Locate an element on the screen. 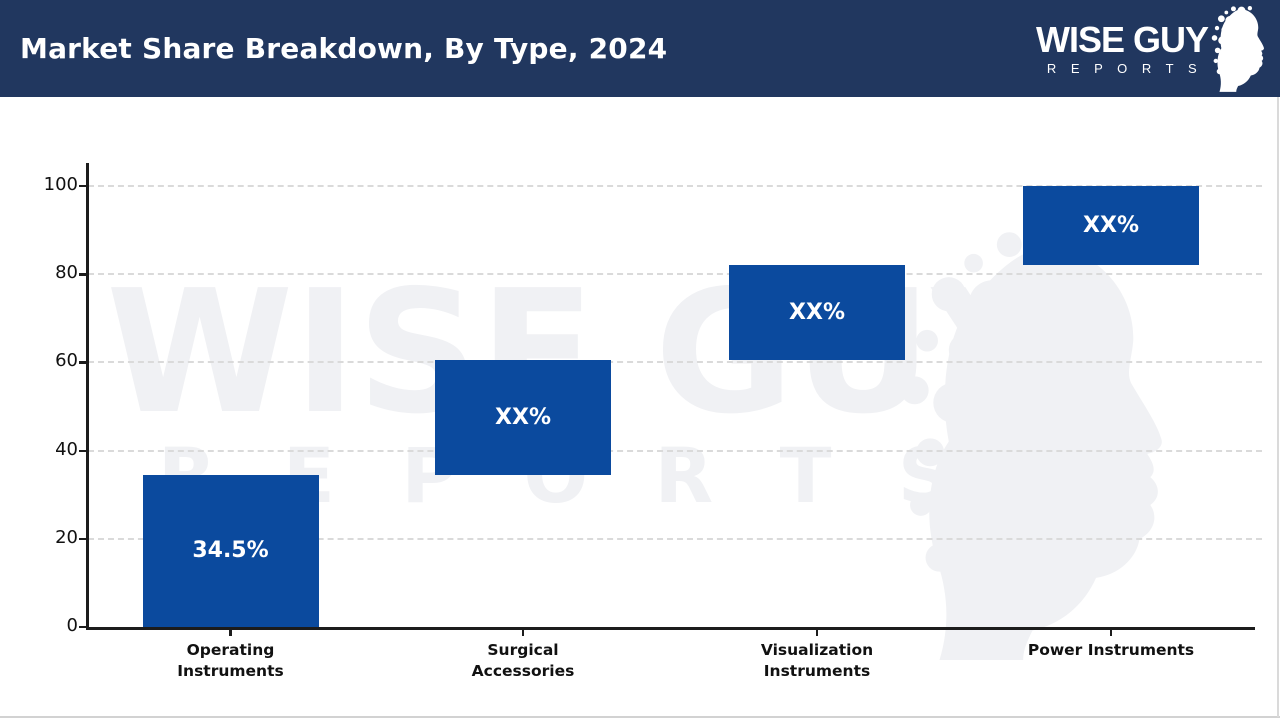 The image size is (1280, 720). y-tick-label: 60 is located at coordinates (66, 361).